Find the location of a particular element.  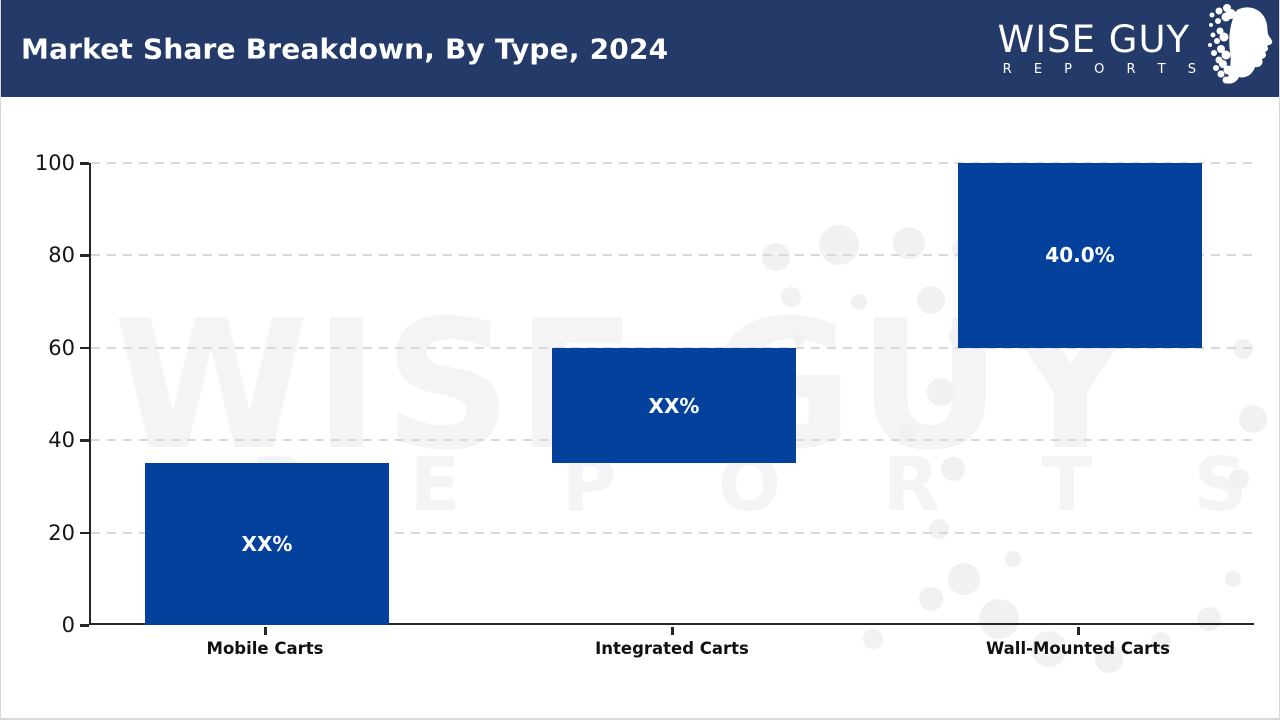

y-tick-label-0: 0 is located at coordinates (68, 625).